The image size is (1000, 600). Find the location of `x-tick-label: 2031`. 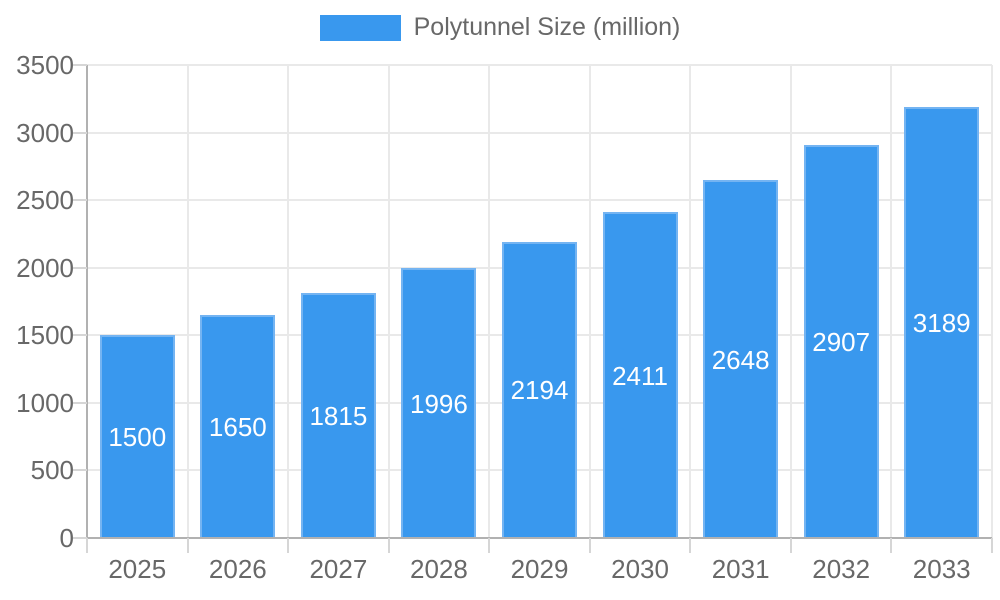

x-tick-label: 2031 is located at coordinates (740, 569).